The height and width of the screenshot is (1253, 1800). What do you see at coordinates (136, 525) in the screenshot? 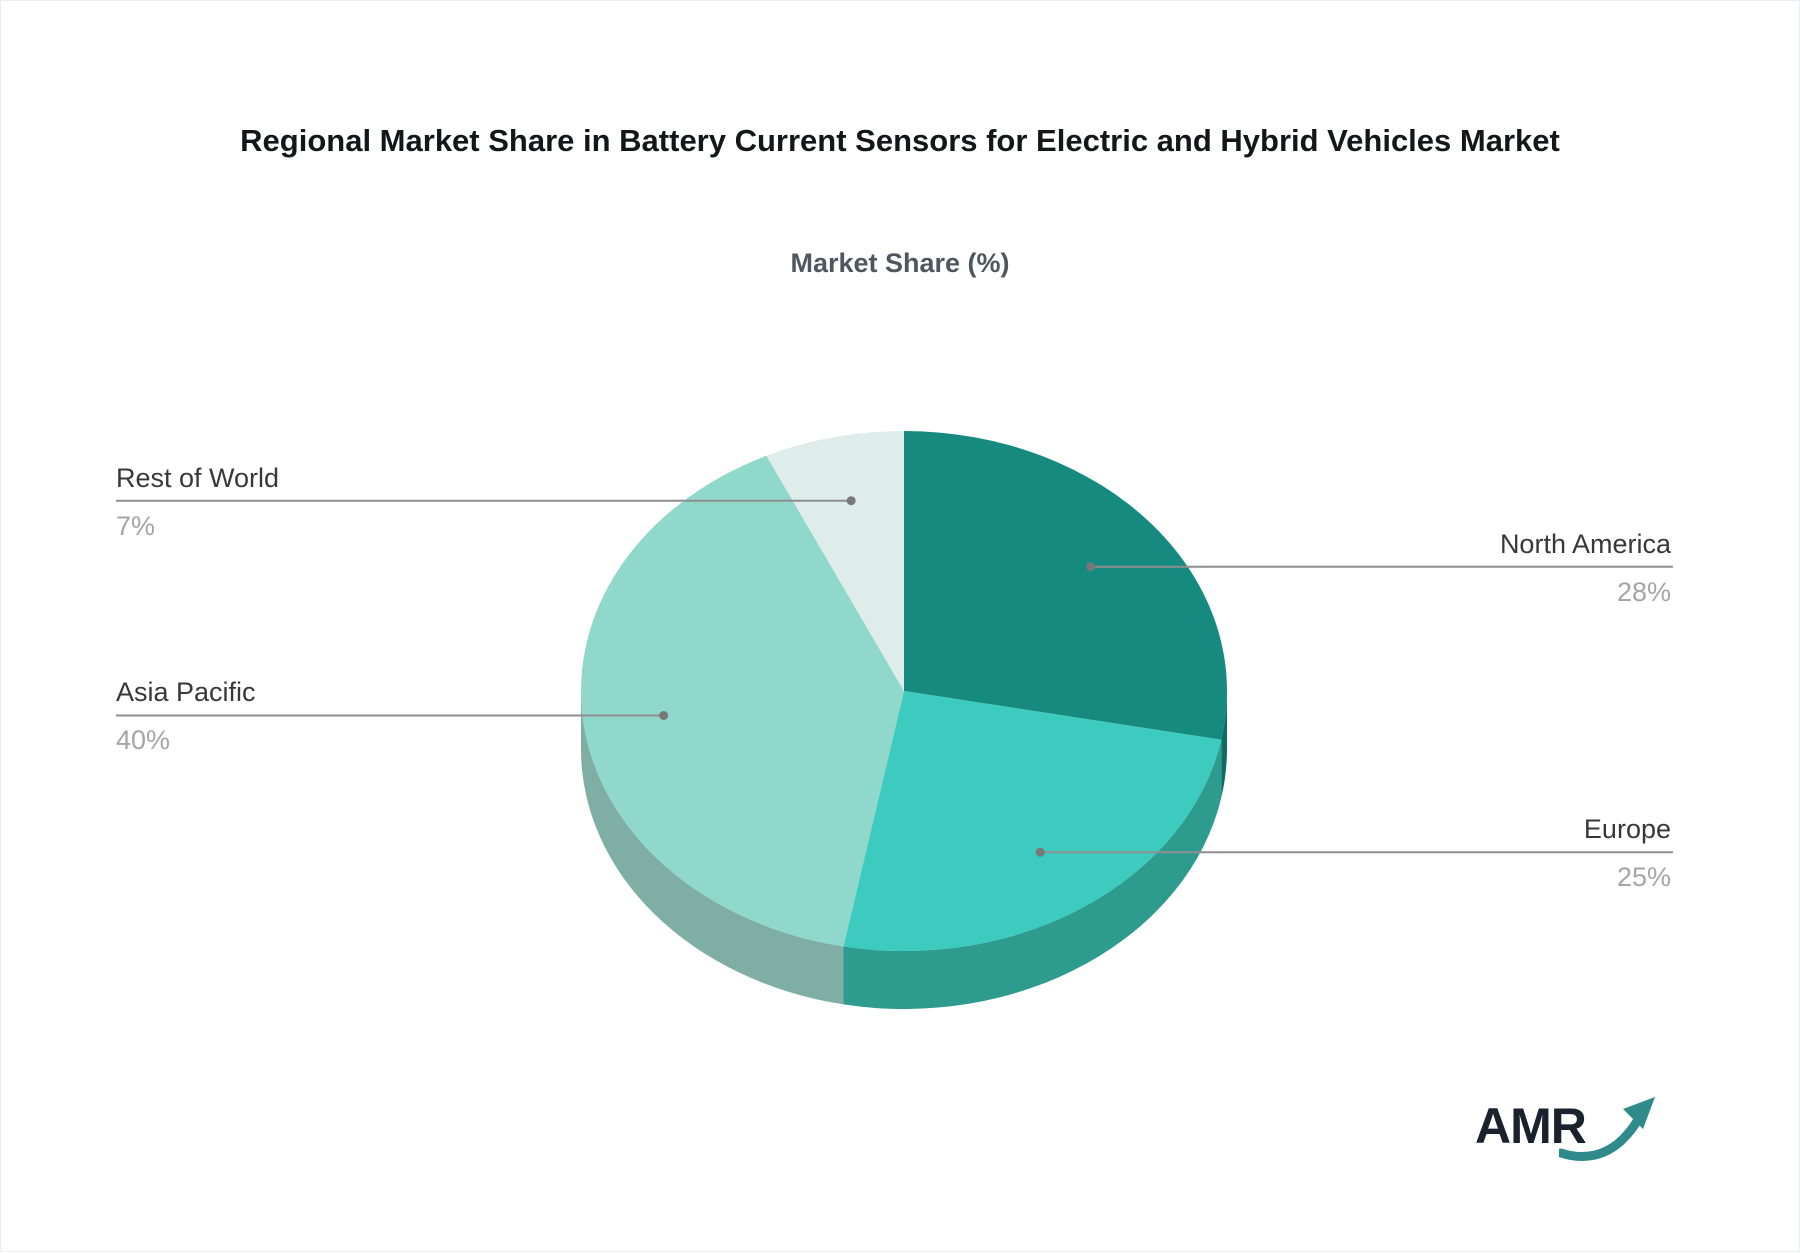
I see `slice-label-percent: 7%` at bounding box center [136, 525].